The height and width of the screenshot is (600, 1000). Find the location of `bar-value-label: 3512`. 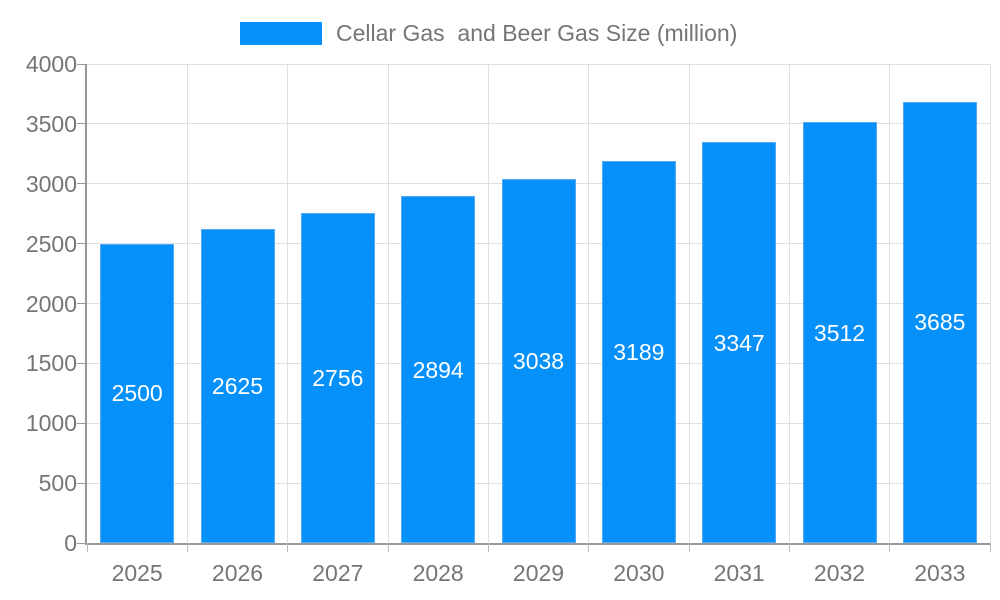

bar-value-label: 3512 is located at coordinates (839, 332).